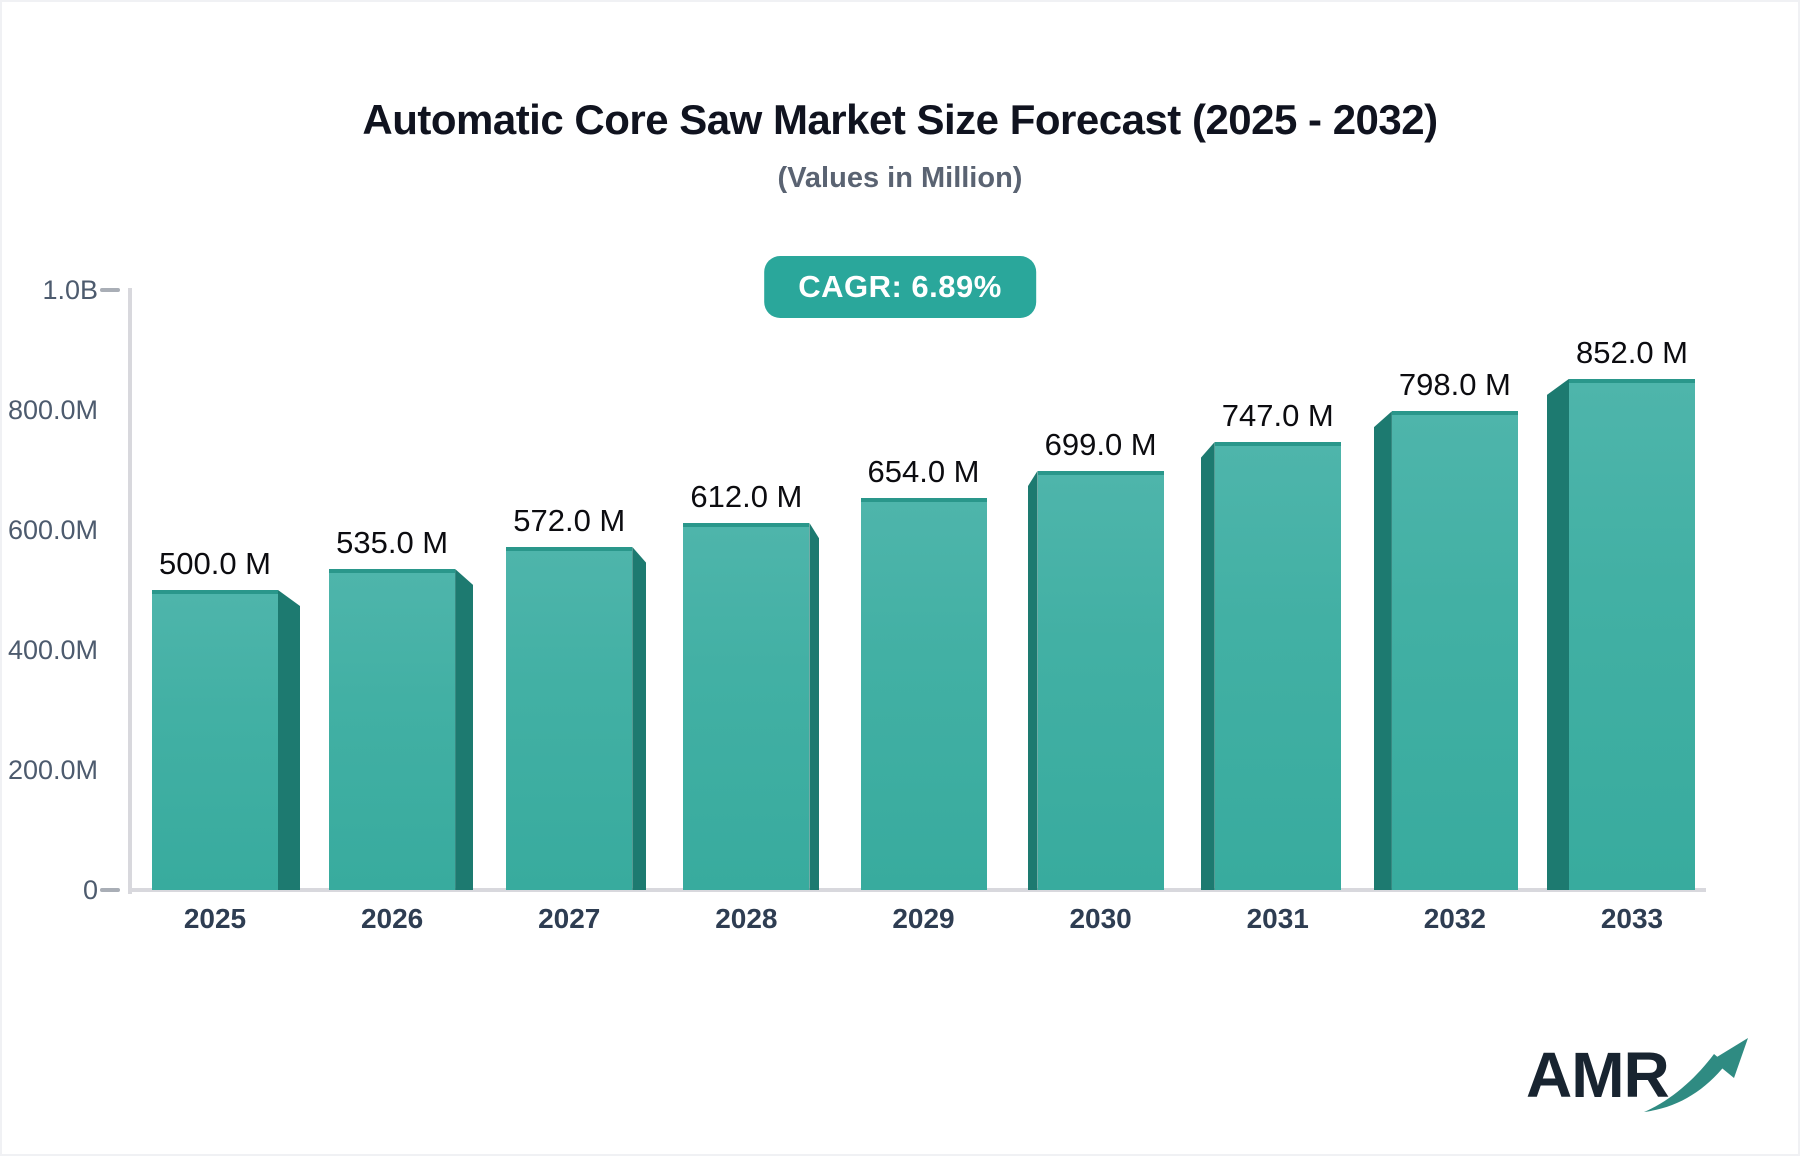 This screenshot has height=1156, width=1800. Describe the element at coordinates (214, 563) in the screenshot. I see `bar-value-label: 500.0 M` at that location.